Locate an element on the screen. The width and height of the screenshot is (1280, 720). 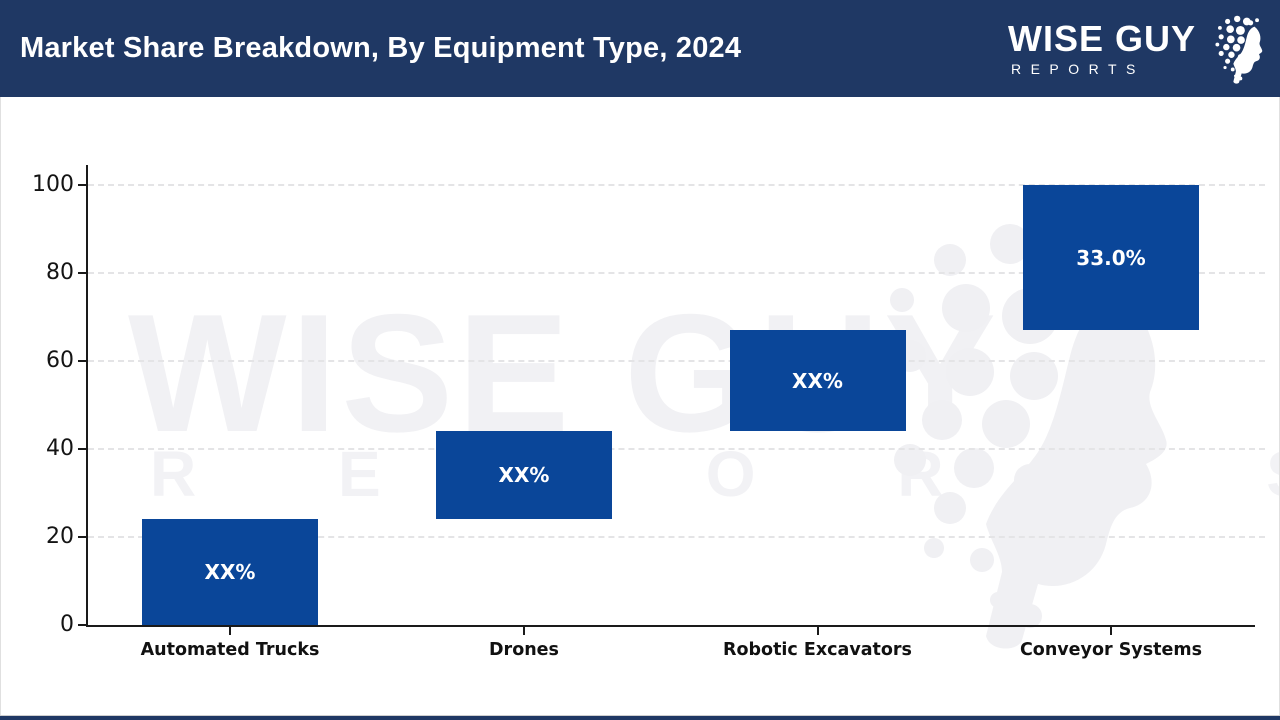
y-tick-label: 0 is located at coordinates (67, 624).